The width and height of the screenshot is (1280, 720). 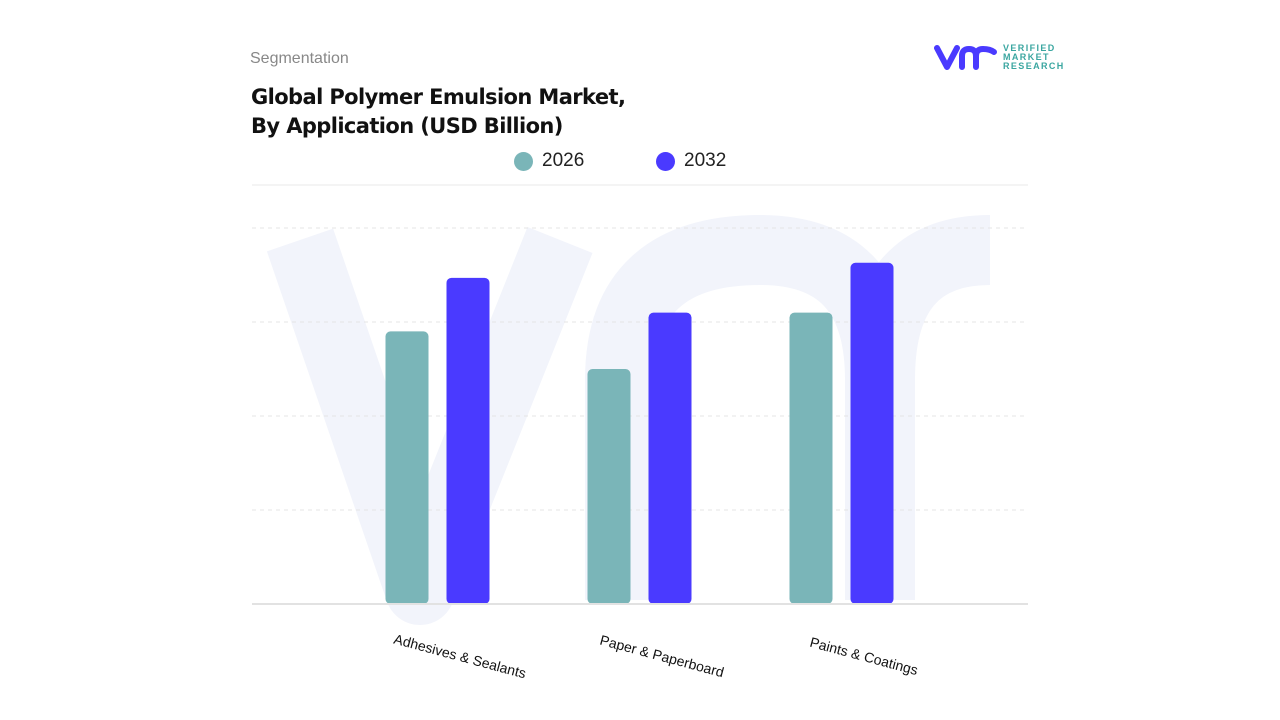 What do you see at coordinates (523, 161) in the screenshot?
I see `legend-swatch-2026` at bounding box center [523, 161].